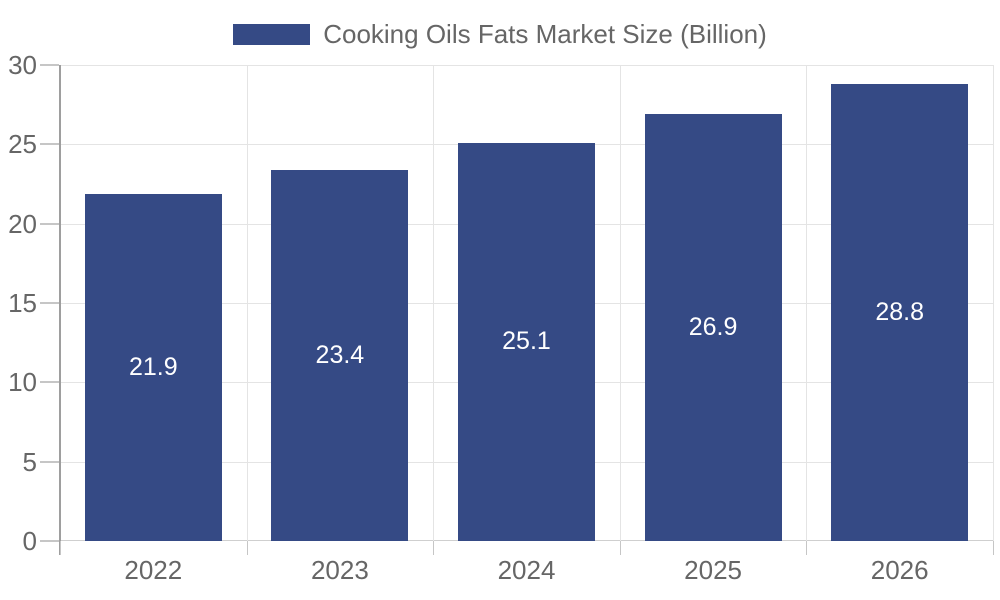  Describe the element at coordinates (526, 570) in the screenshot. I see `x-tick-label: 2024` at that location.